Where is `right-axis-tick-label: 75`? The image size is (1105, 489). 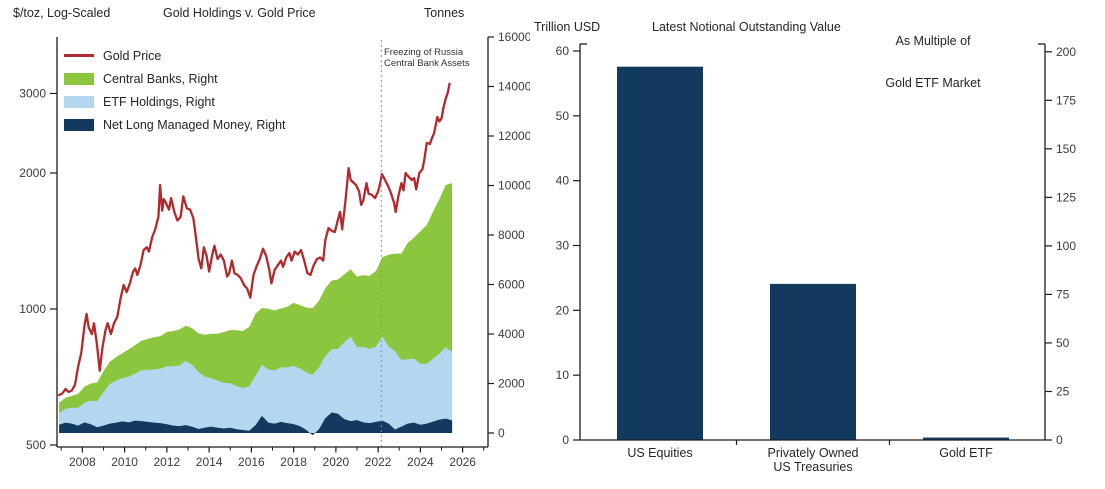
right-axis-tick-label: 75 is located at coordinates (1063, 294).